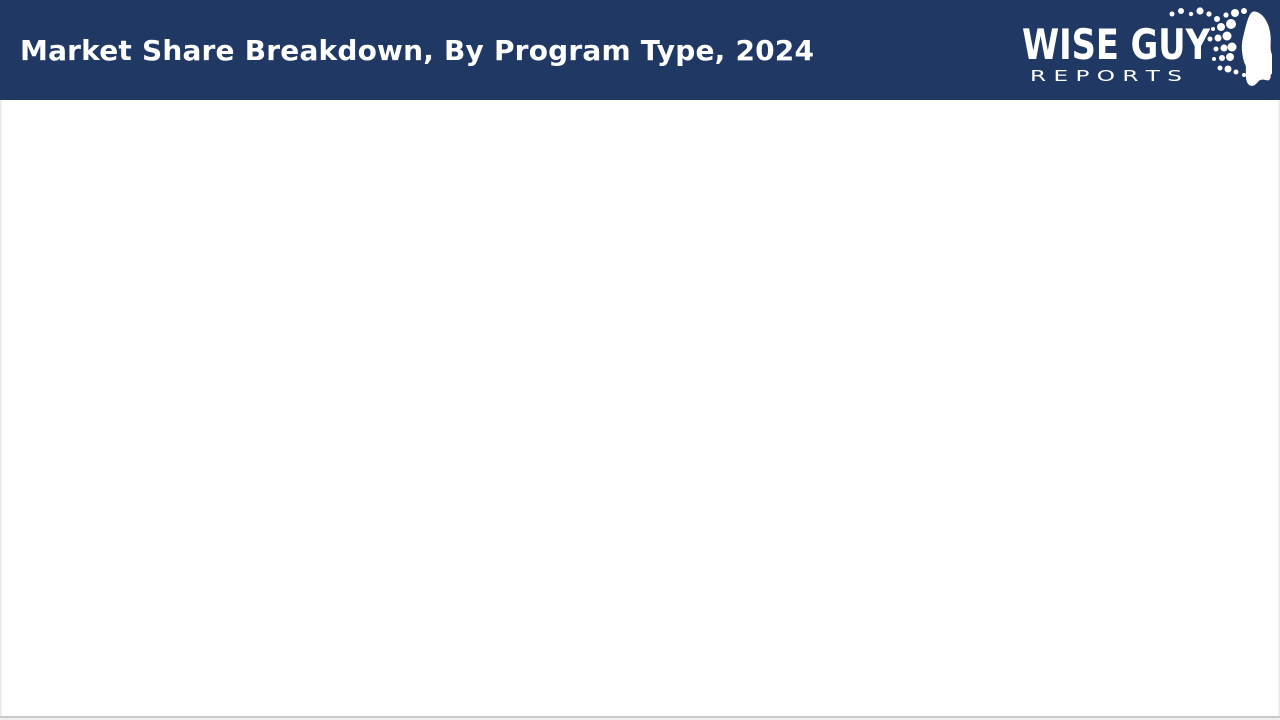 This screenshot has height=720, width=1280. I want to click on logo-tagline: R E P O R T S, so click(1106, 76).